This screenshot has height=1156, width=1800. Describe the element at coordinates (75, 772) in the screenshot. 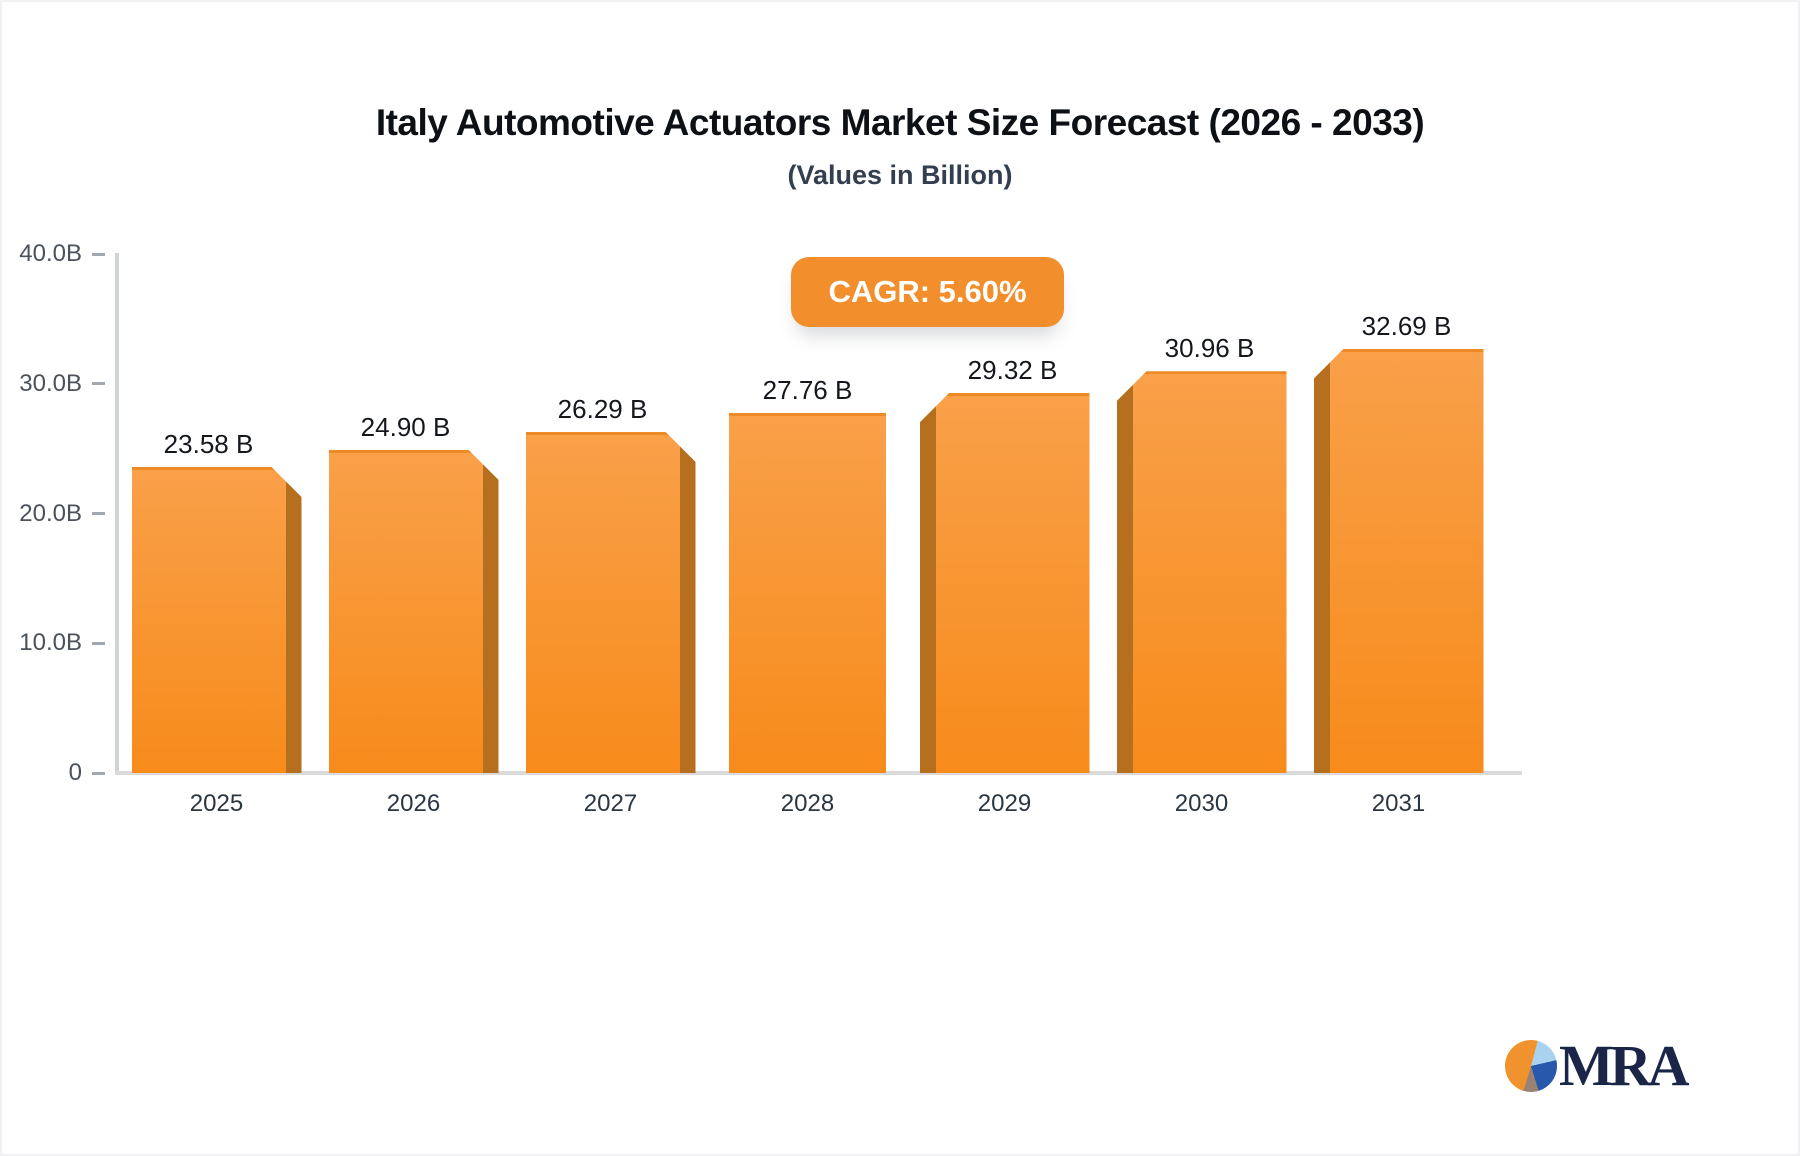

I see `y-axis-label: 0` at that location.